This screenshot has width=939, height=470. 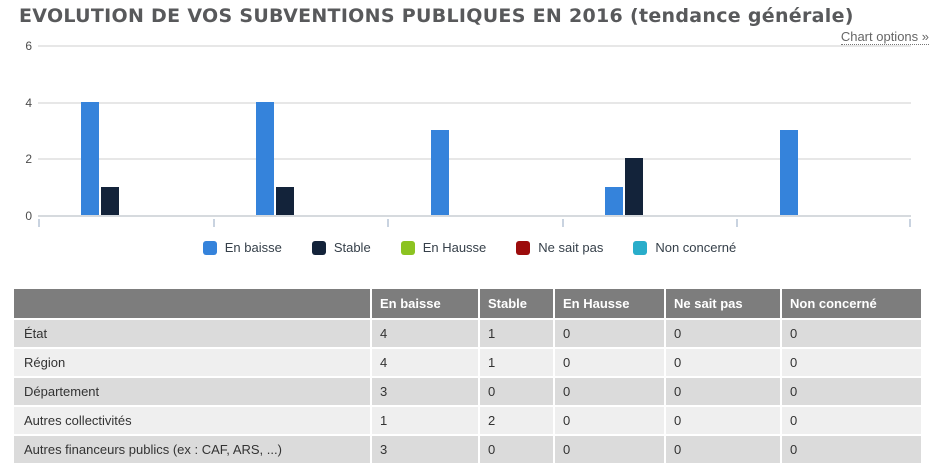 What do you see at coordinates (425, 304) in the screenshot?
I see `table-header-cell: En baisse` at bounding box center [425, 304].